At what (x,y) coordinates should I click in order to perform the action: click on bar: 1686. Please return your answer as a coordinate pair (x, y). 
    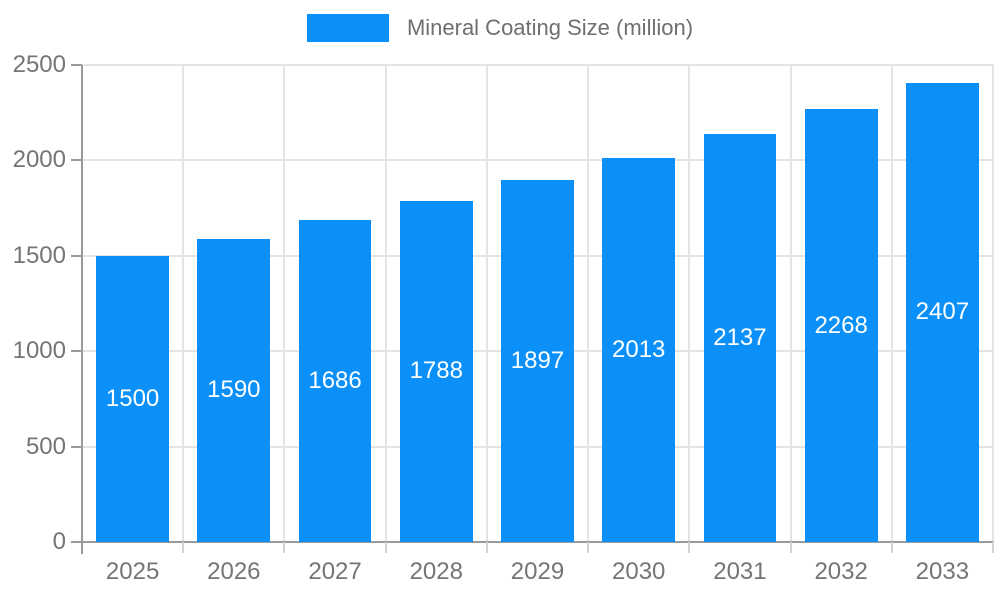
    Looking at the image, I should click on (335, 381).